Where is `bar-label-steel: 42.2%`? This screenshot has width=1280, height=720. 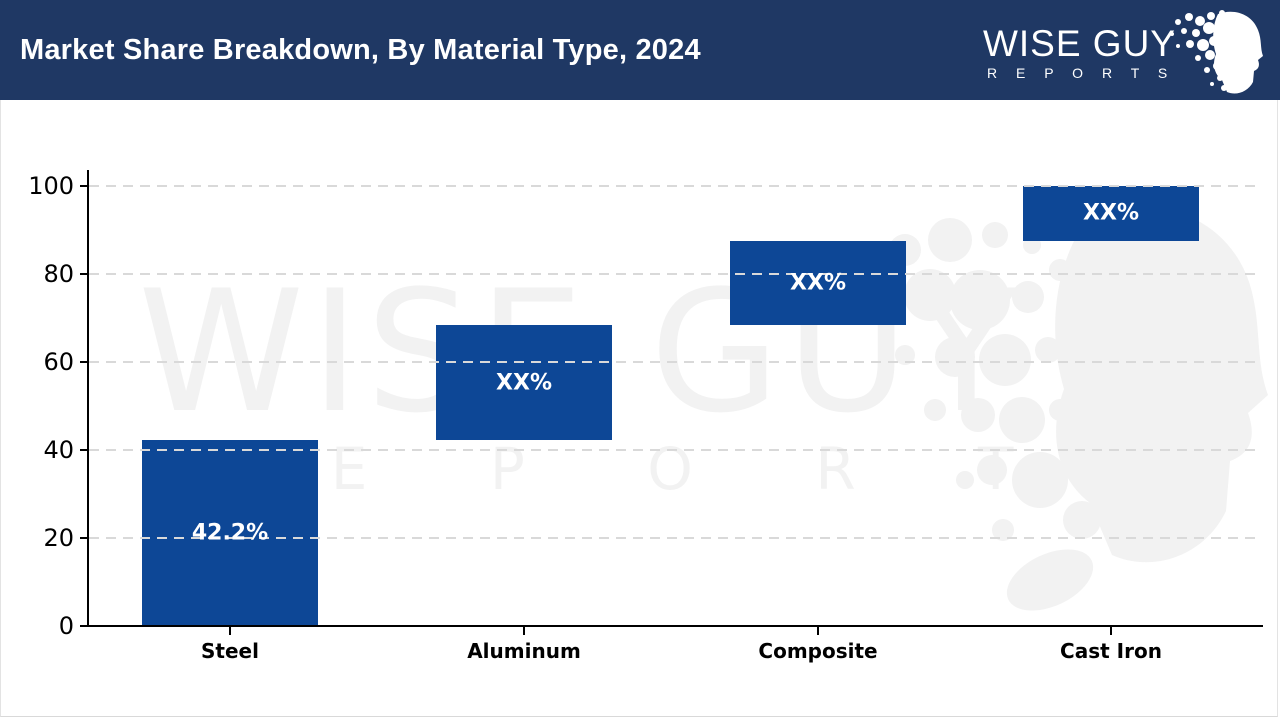
bar-label-steel: 42.2% is located at coordinates (230, 533).